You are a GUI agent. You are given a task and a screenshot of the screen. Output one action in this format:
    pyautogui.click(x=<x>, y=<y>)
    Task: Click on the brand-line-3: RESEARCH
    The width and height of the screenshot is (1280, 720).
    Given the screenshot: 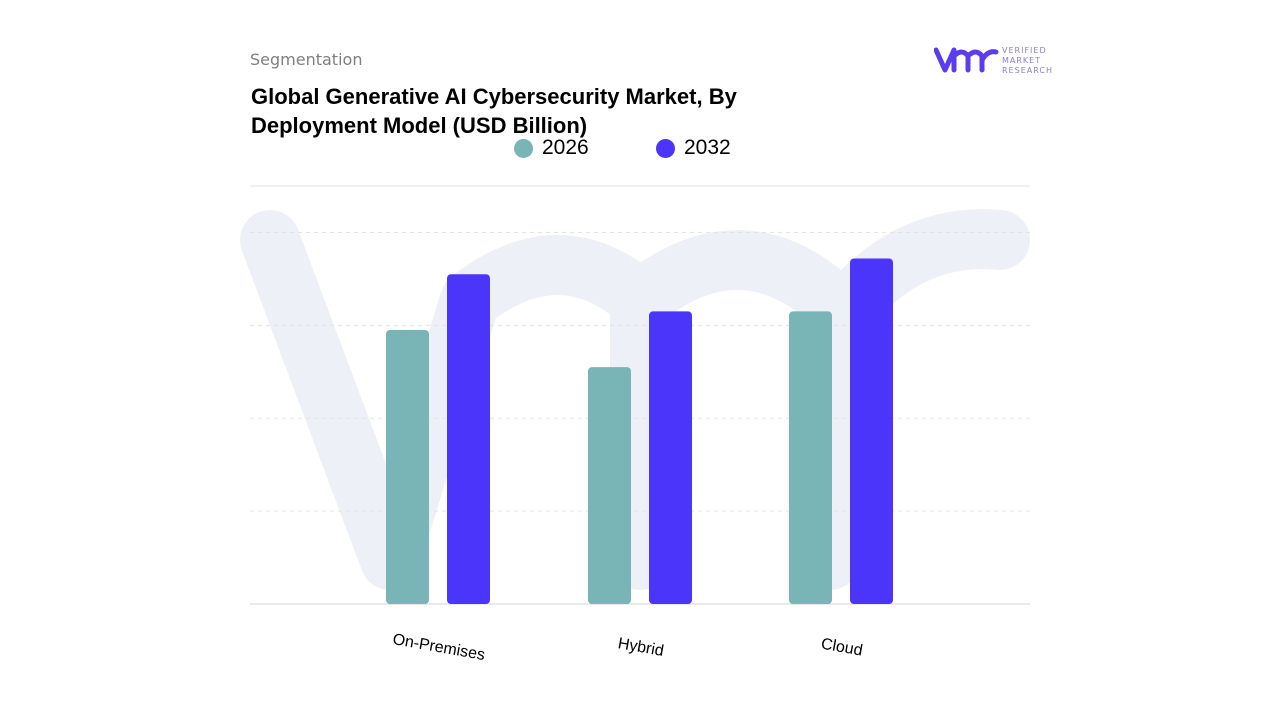 What is the action you would take?
    pyautogui.click(x=1027, y=70)
    